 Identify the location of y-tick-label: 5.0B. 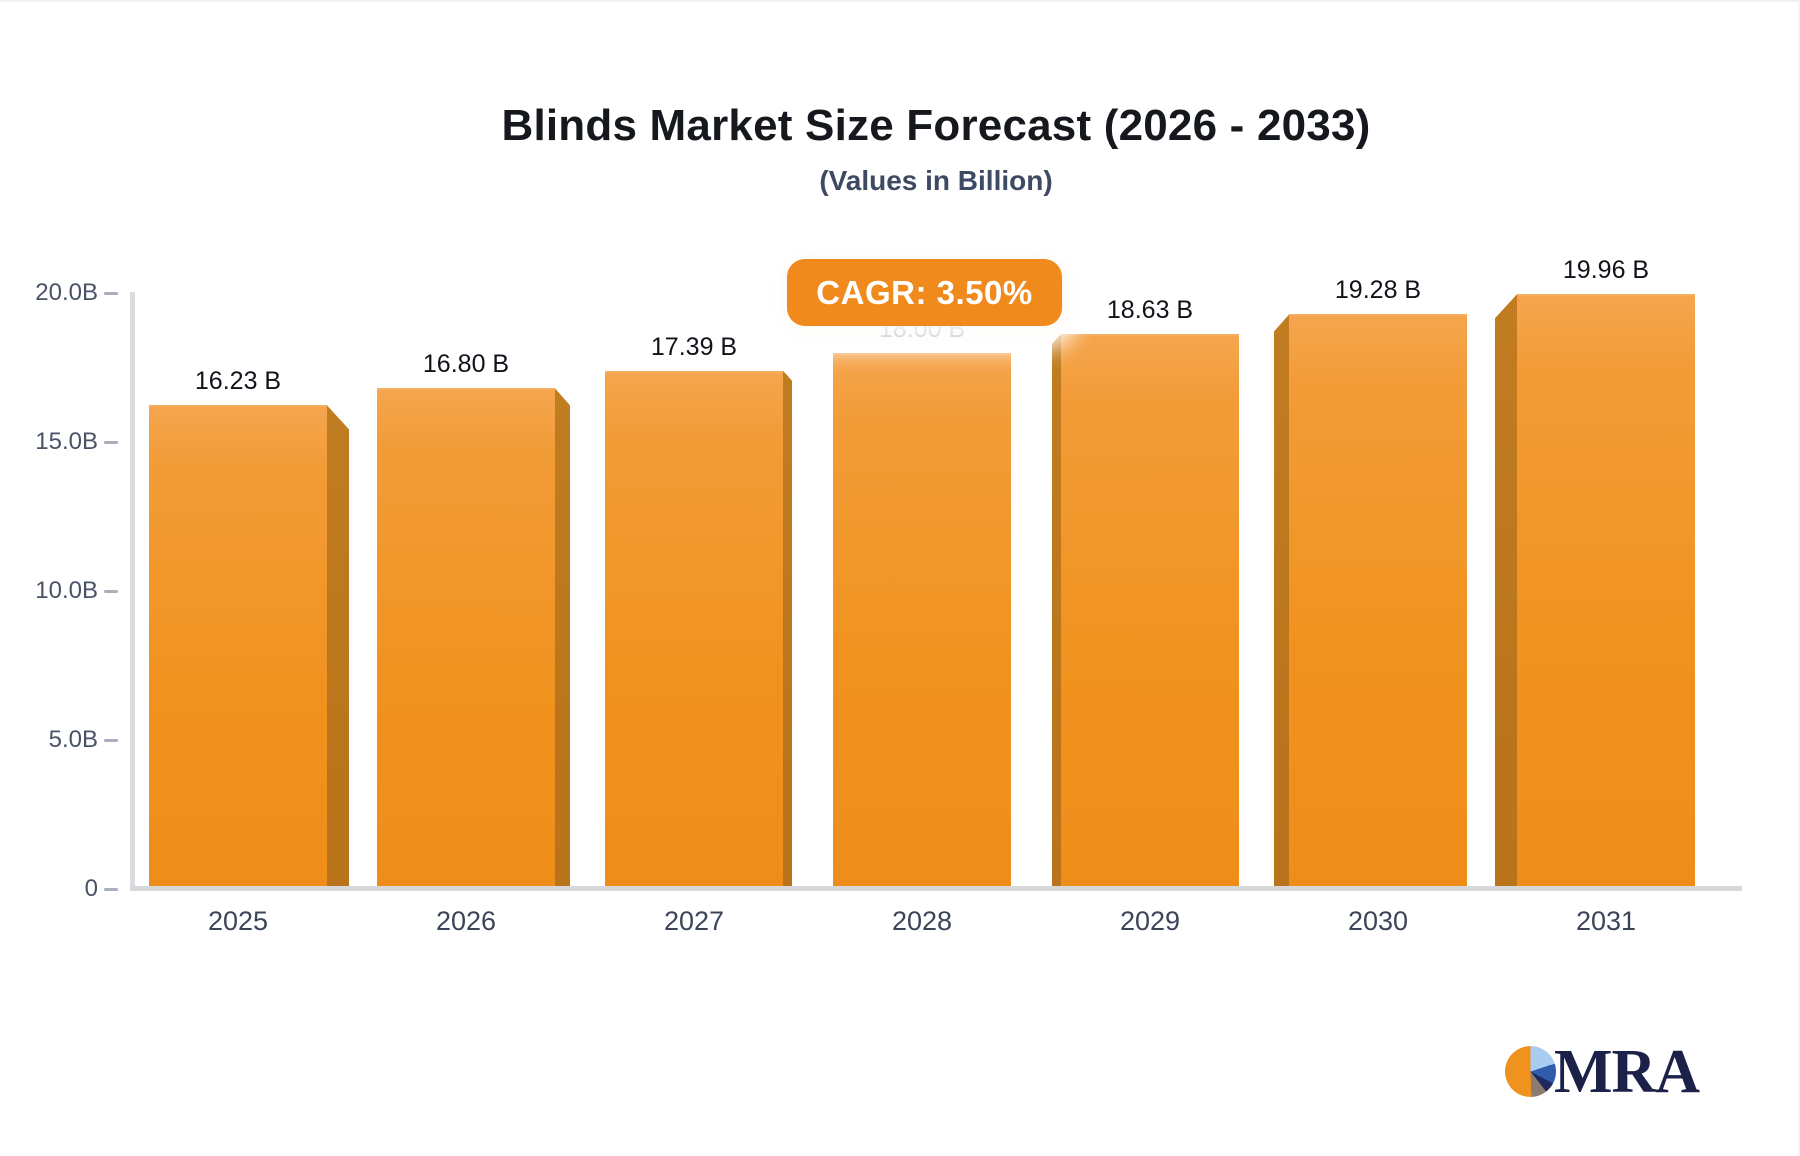
(73, 739).